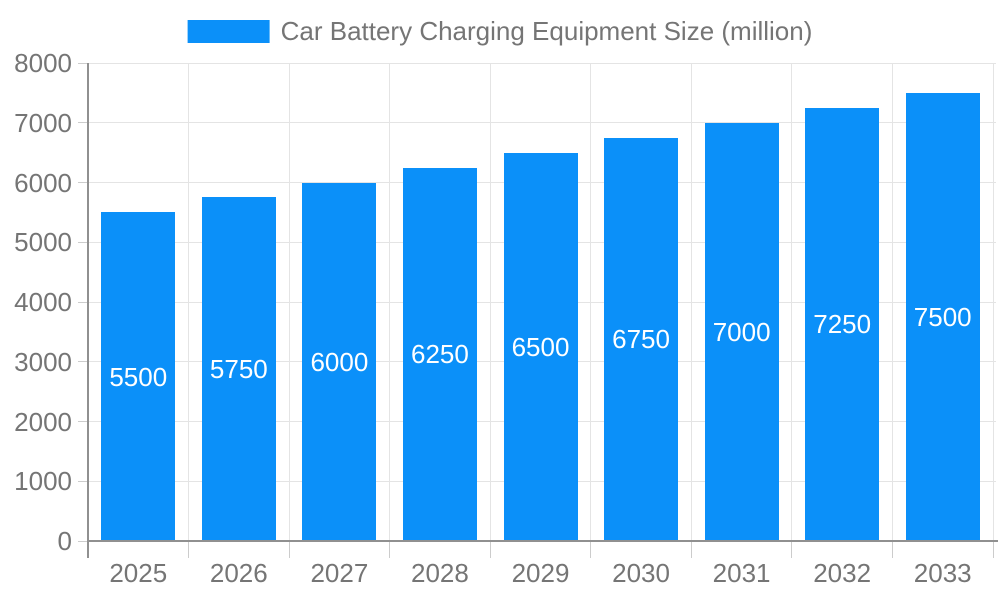  I want to click on bar-value-label: 6500, so click(540, 346).